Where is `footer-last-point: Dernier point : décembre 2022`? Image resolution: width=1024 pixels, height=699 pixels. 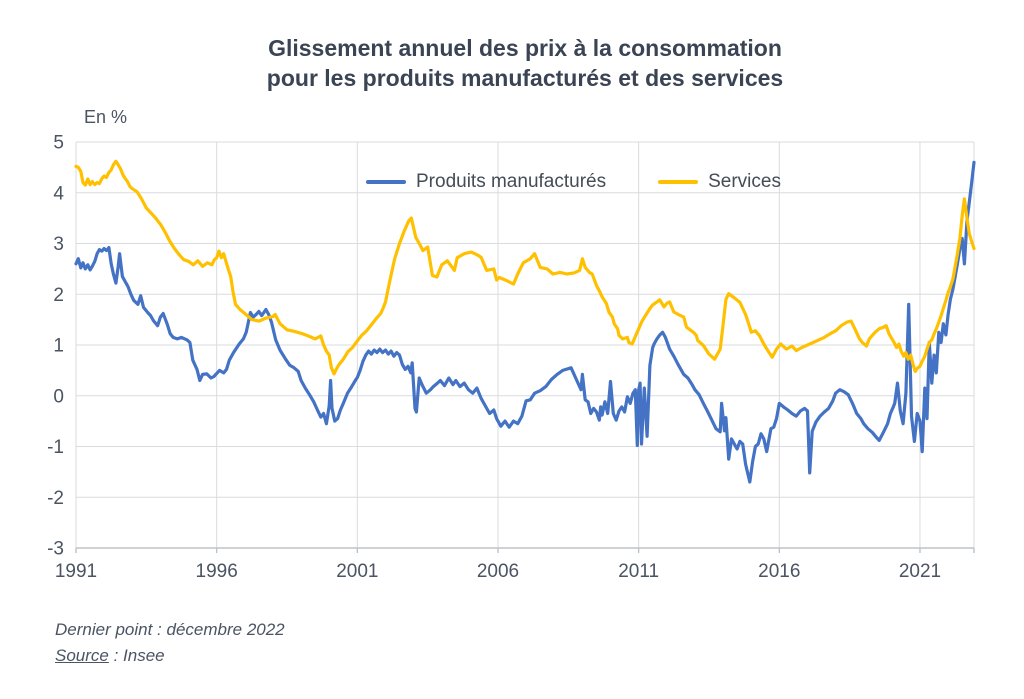 footer-last-point: Dernier point : décembre 2022 is located at coordinates (170, 629).